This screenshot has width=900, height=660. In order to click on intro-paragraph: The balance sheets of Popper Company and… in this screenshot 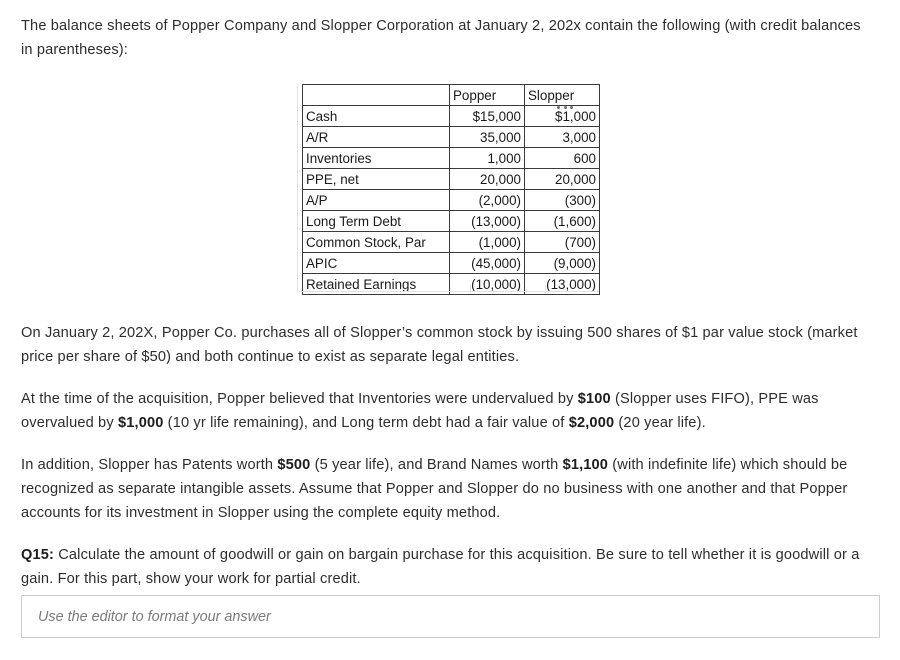, I will do `click(441, 38)`.